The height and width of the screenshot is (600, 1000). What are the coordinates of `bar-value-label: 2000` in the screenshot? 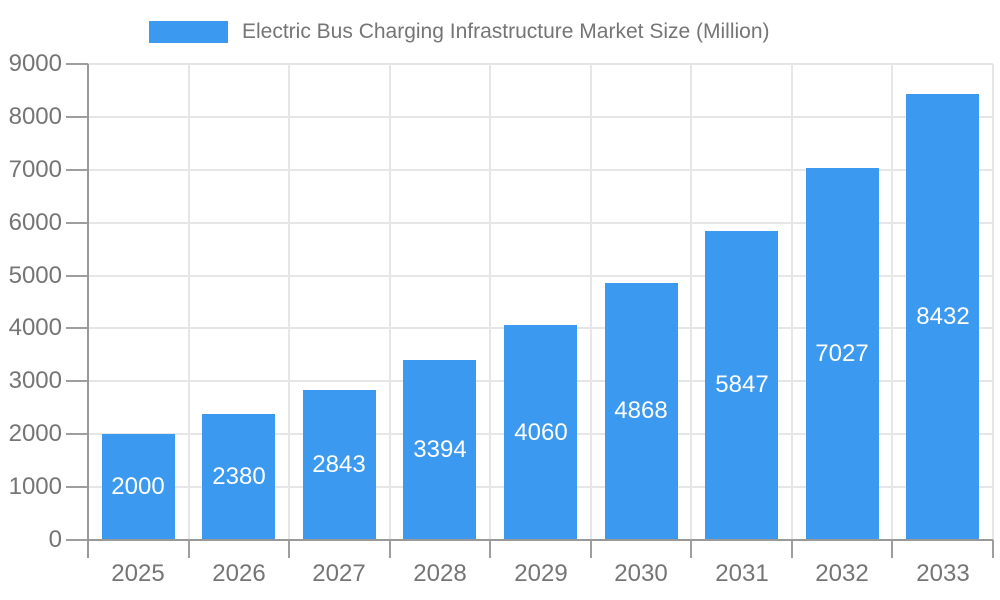 It's located at (138, 486).